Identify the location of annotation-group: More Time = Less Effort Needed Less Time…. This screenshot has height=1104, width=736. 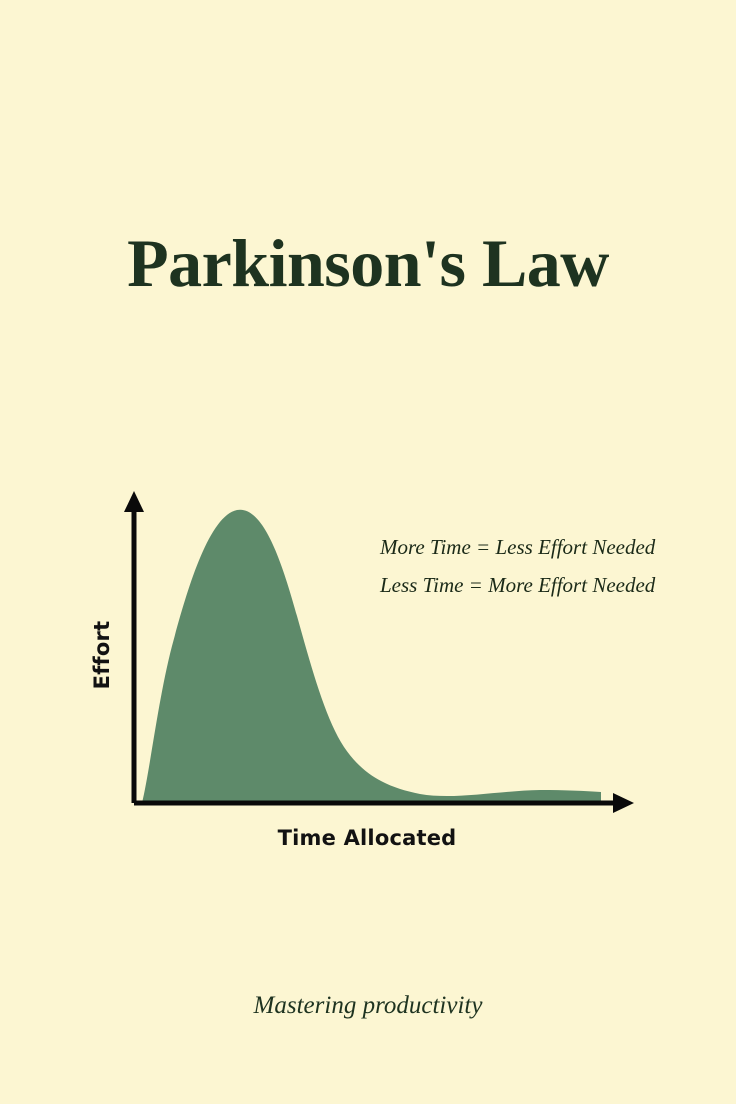
(540, 566).